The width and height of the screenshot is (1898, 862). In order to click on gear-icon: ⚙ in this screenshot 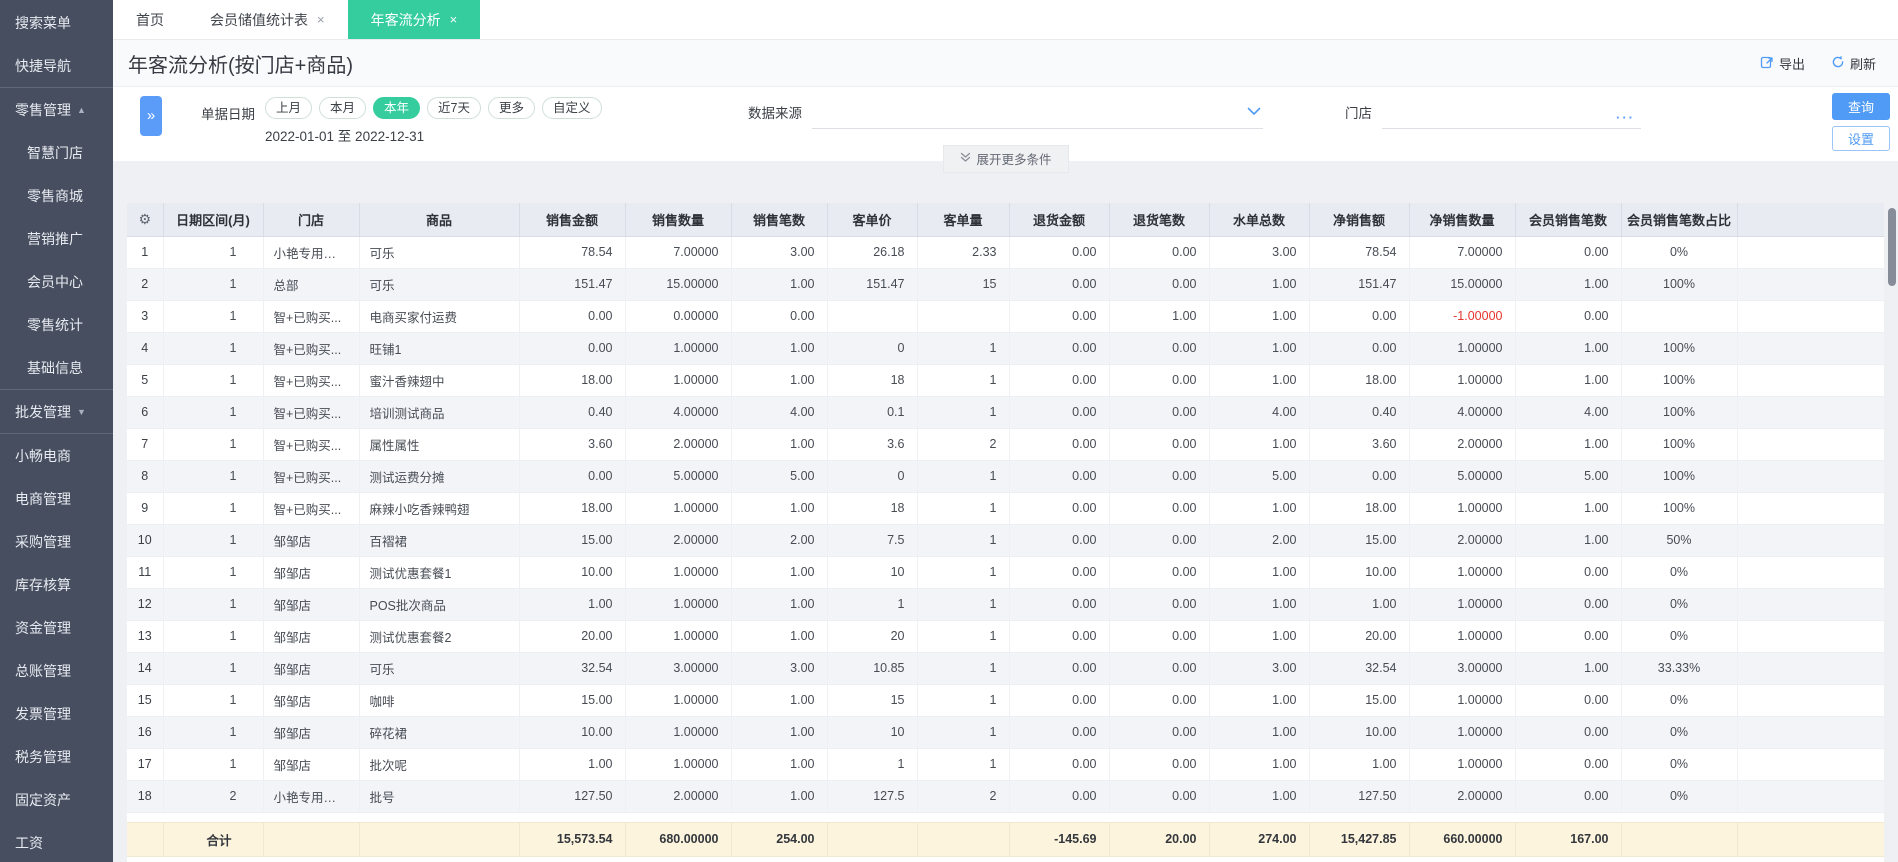, I will do `click(145, 218)`.